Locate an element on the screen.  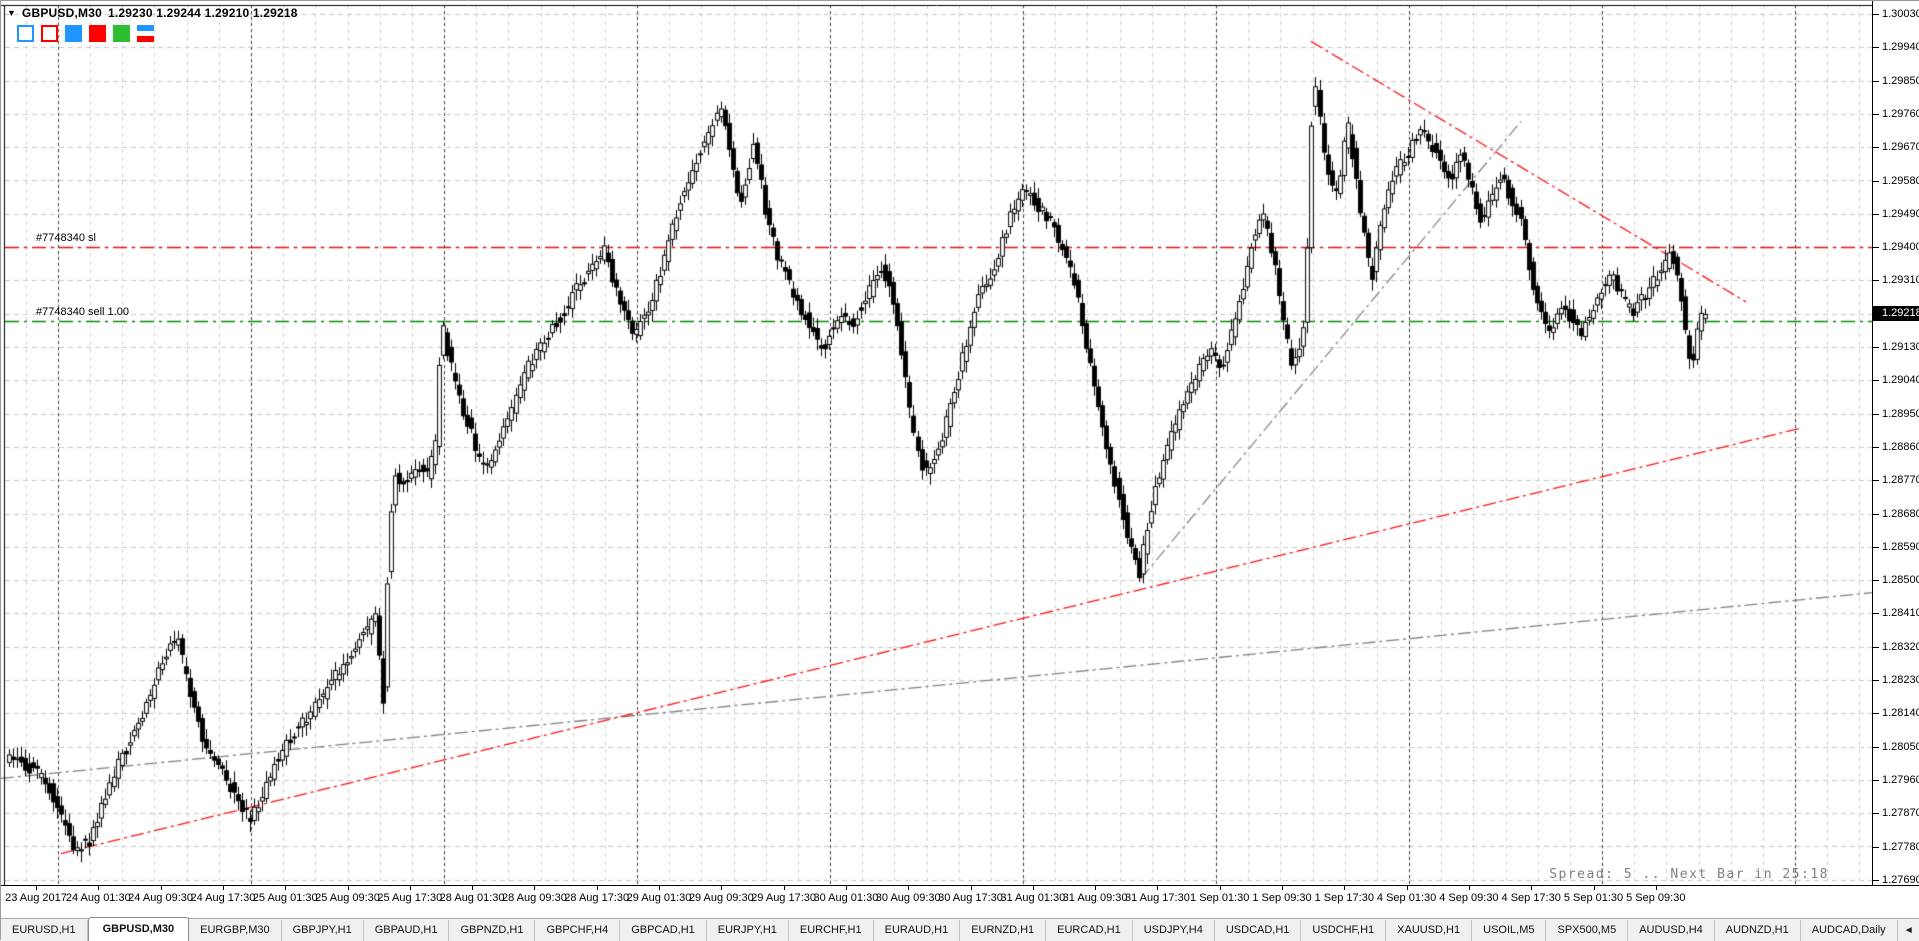
price-tick-label: 1.29850 is located at coordinates (1900, 80).